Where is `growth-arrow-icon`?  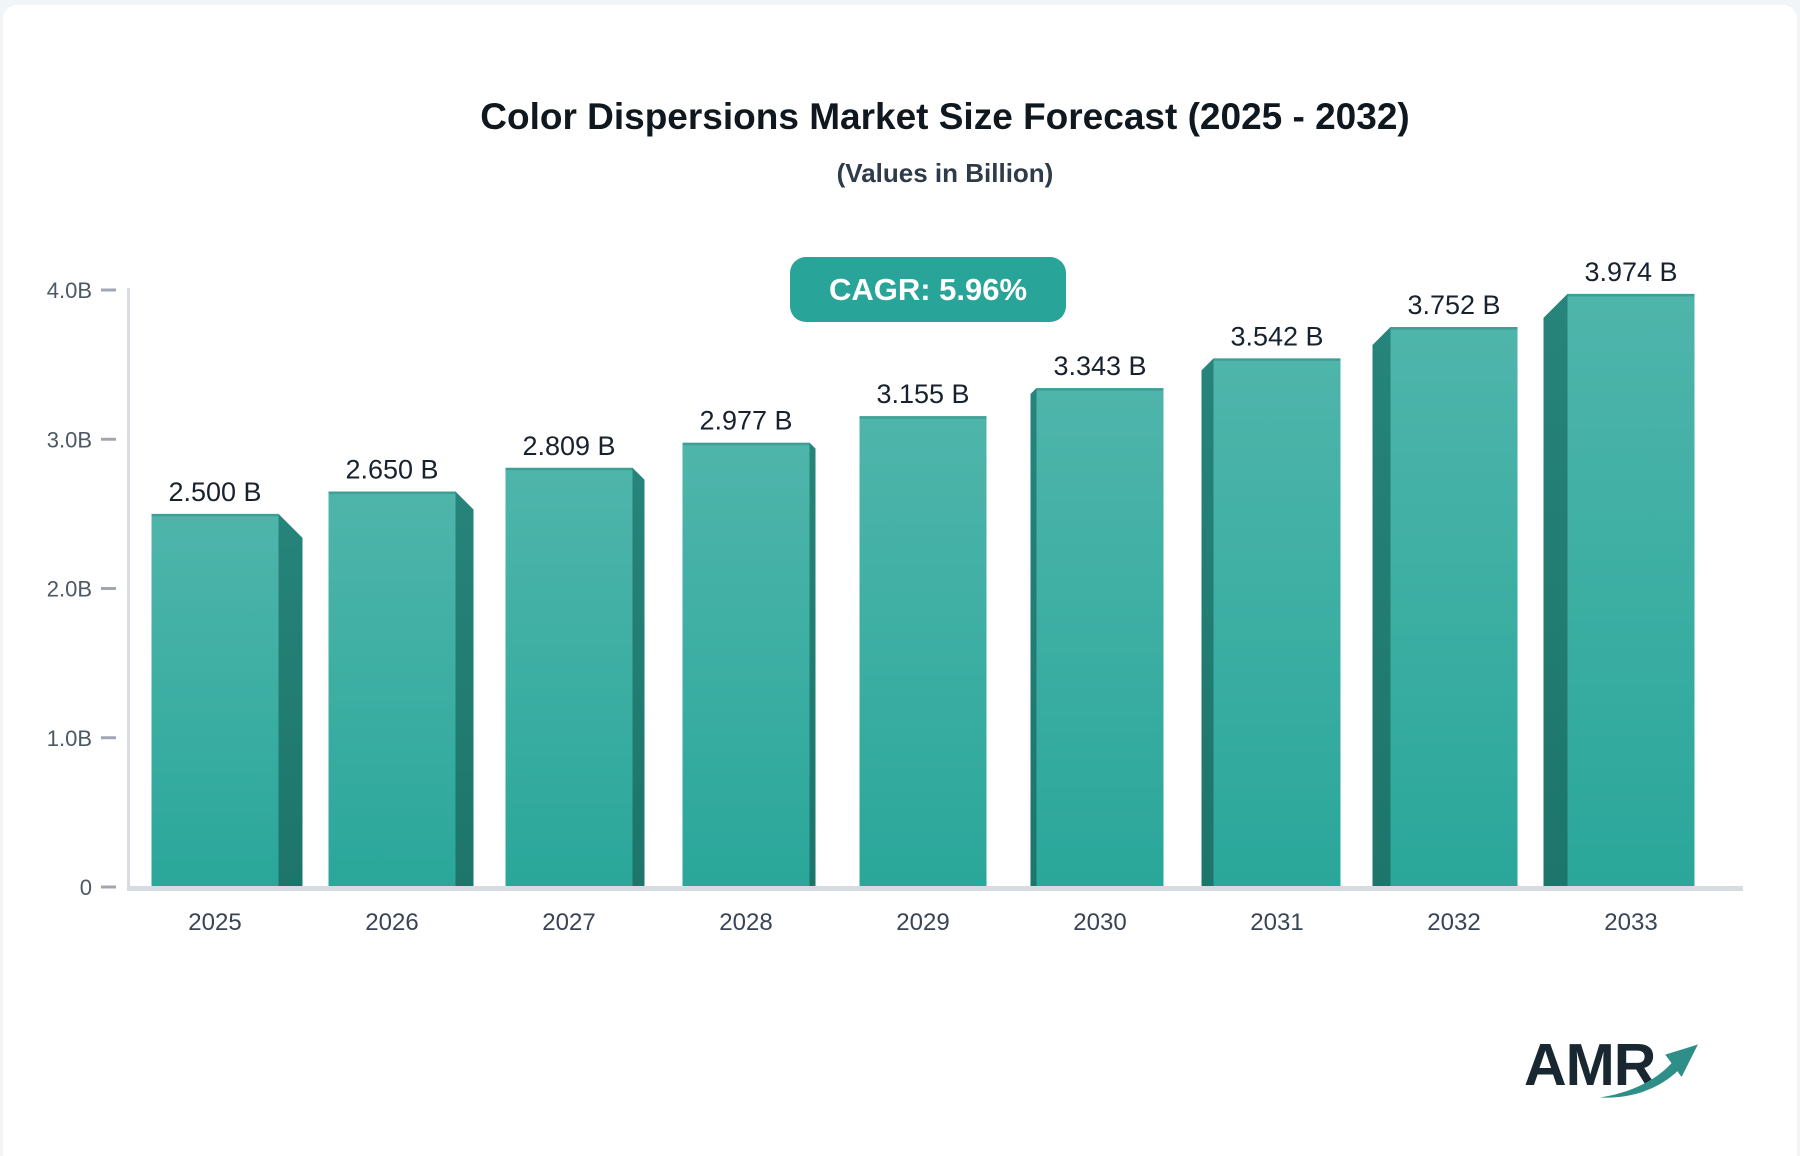
growth-arrow-icon is located at coordinates (1649, 1071).